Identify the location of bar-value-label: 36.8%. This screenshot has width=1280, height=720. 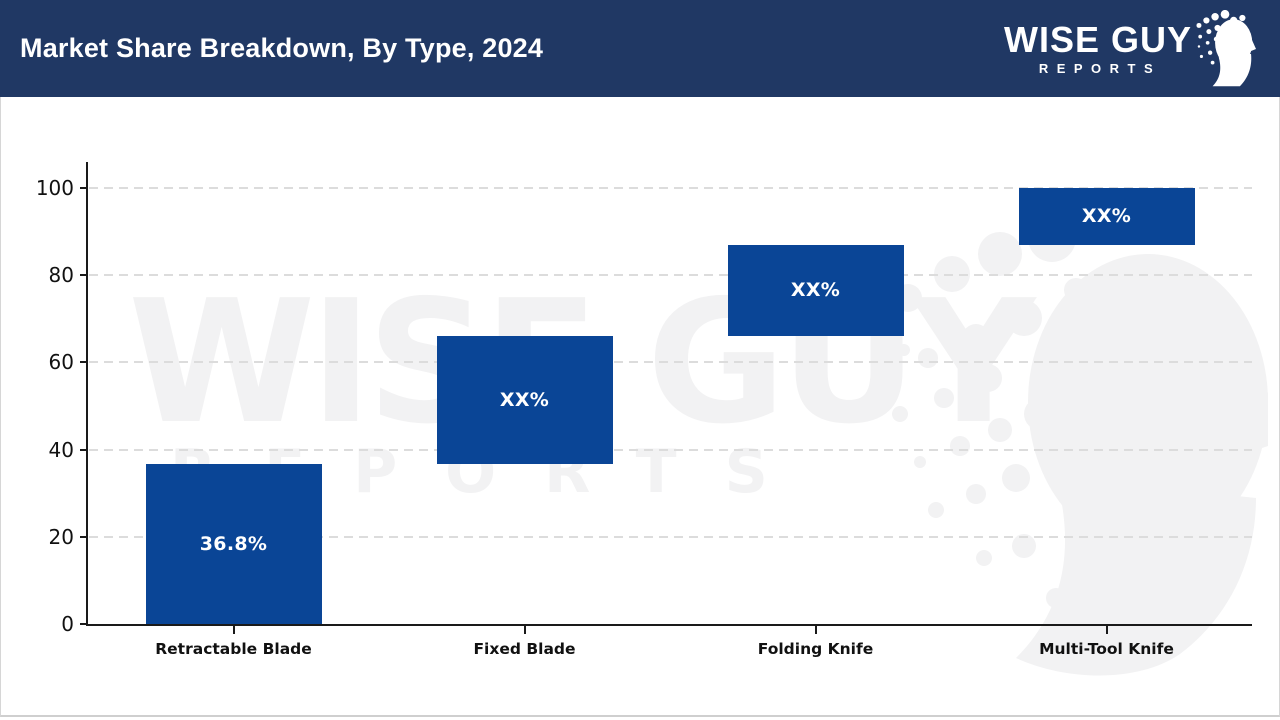
(233, 543).